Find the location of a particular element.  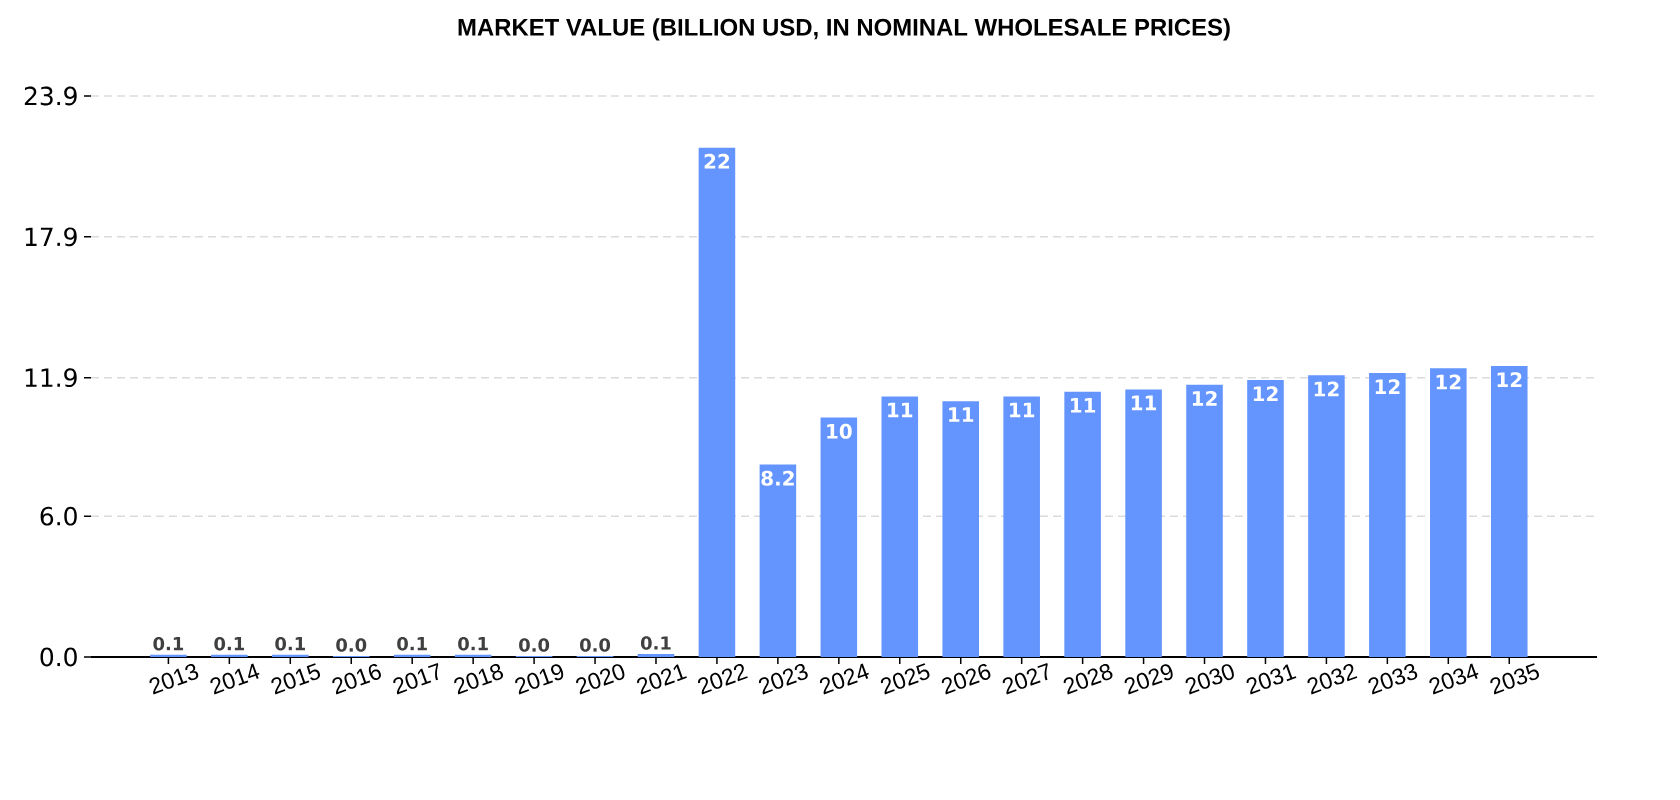

x-tick-label: 2021 is located at coordinates (662, 679).